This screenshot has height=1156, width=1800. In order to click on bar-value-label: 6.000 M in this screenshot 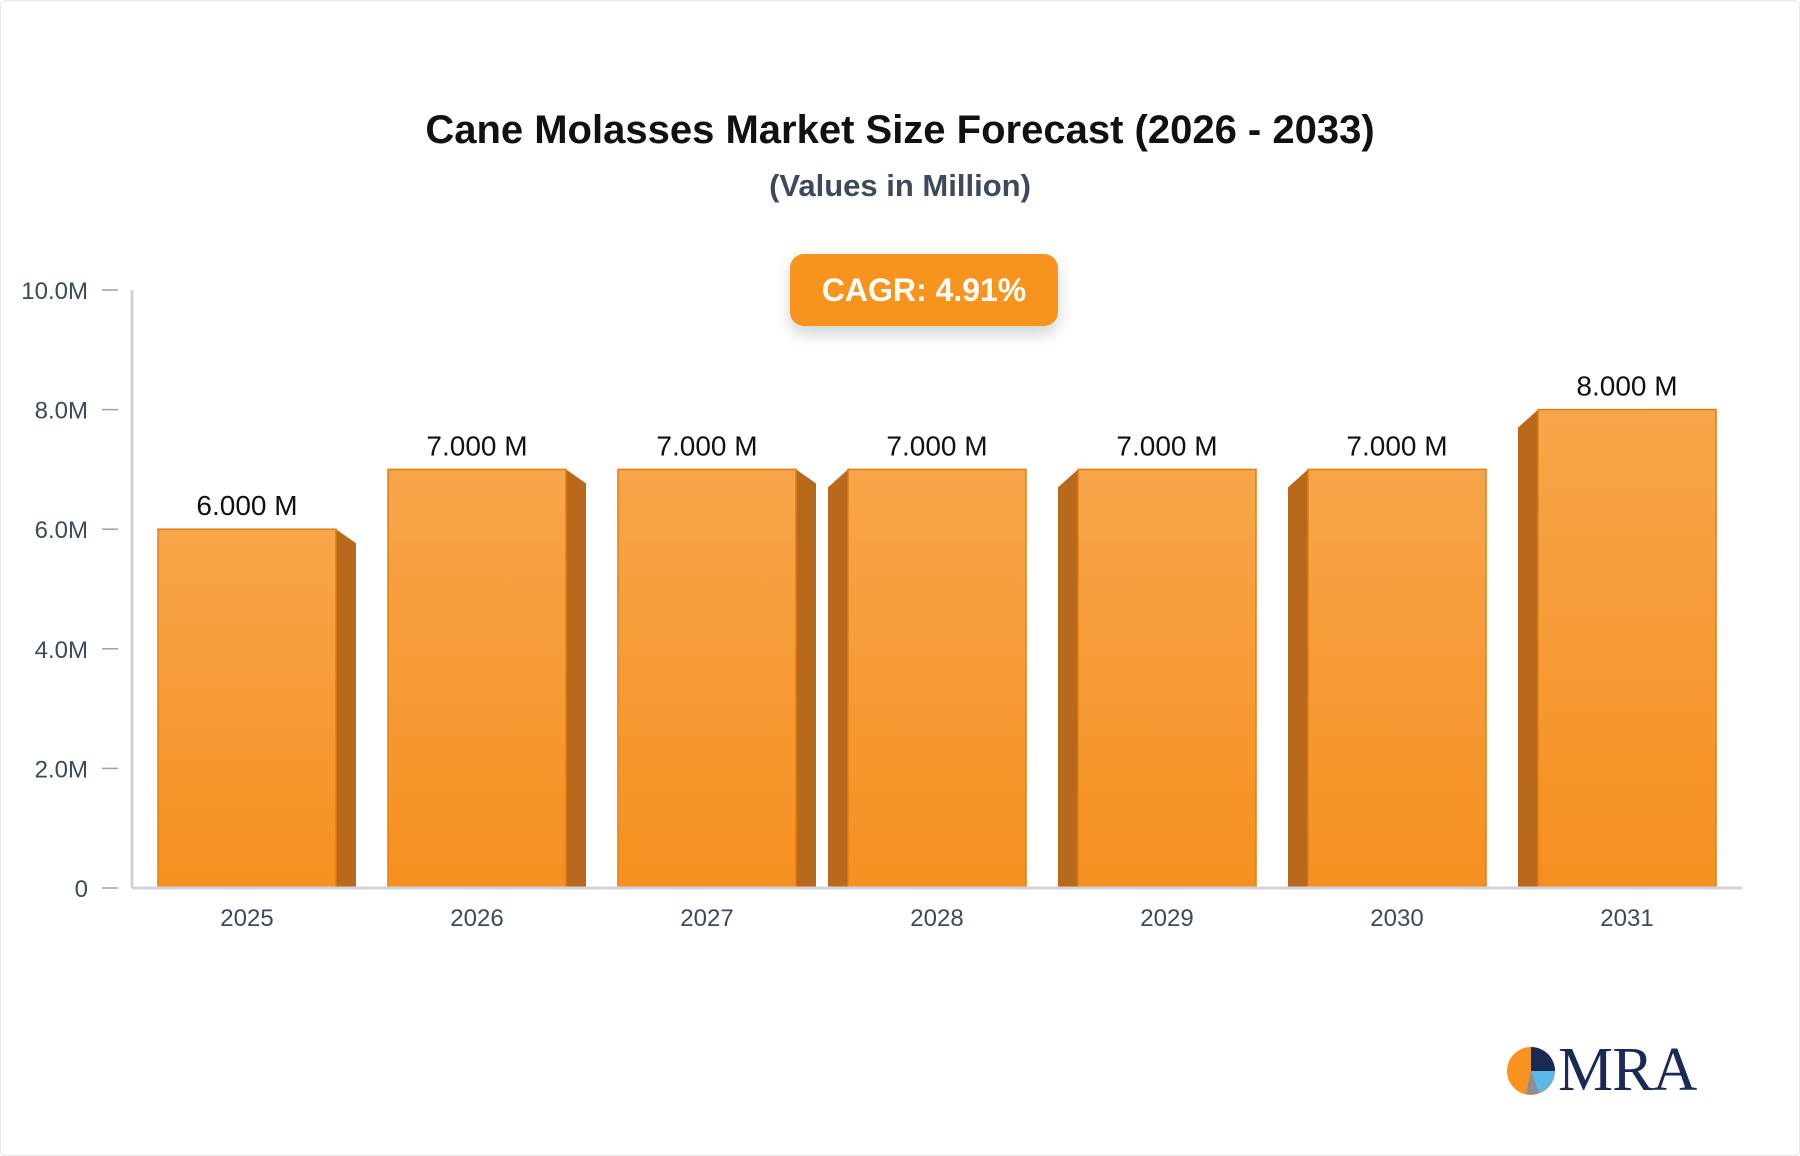, I will do `click(246, 505)`.